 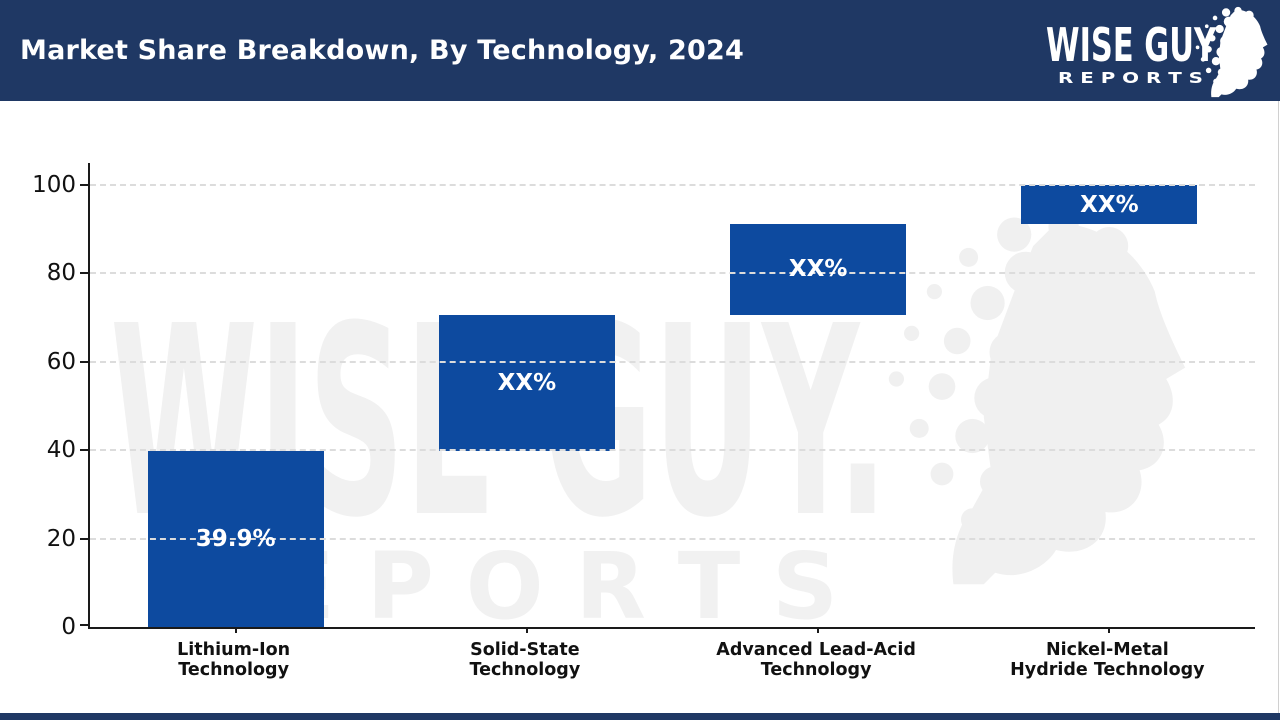 What do you see at coordinates (68, 627) in the screenshot?
I see `y-tick-label: 0` at bounding box center [68, 627].